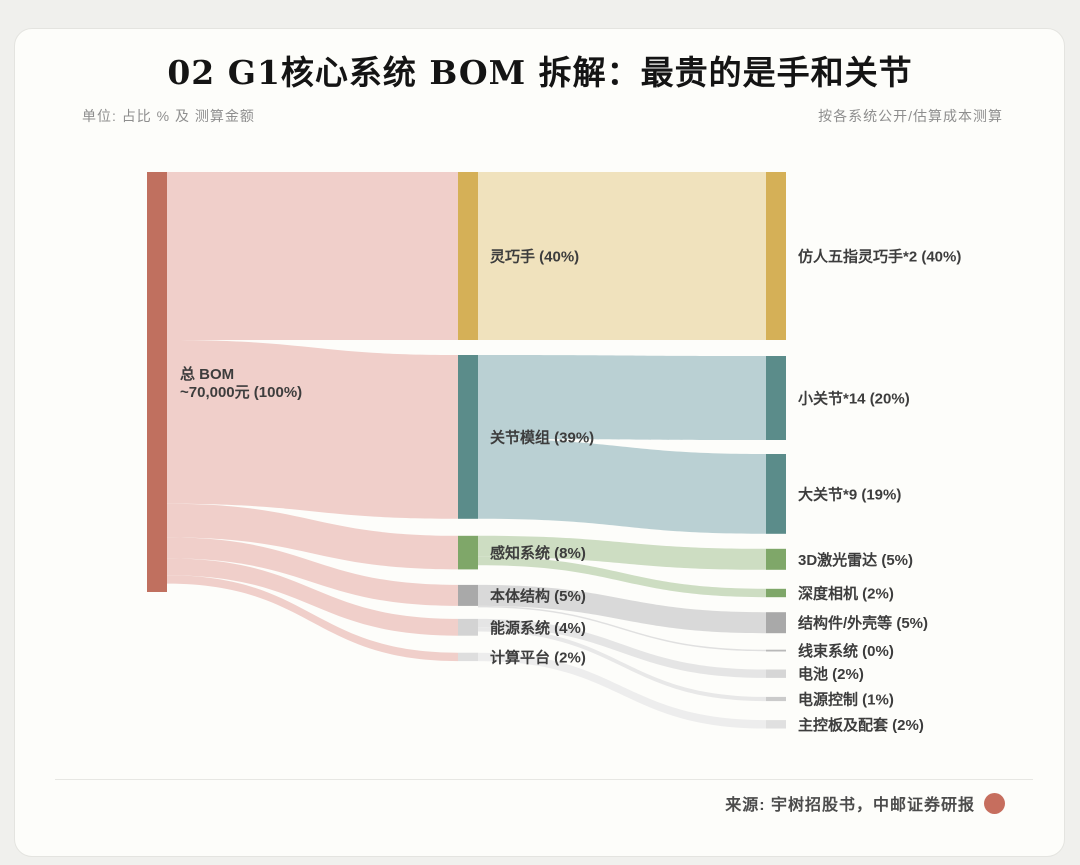 Image resolution: width=1080 pixels, height=865 pixels. I want to click on sankey-label-computing-platform: 计算平台 (2%), so click(538, 657).